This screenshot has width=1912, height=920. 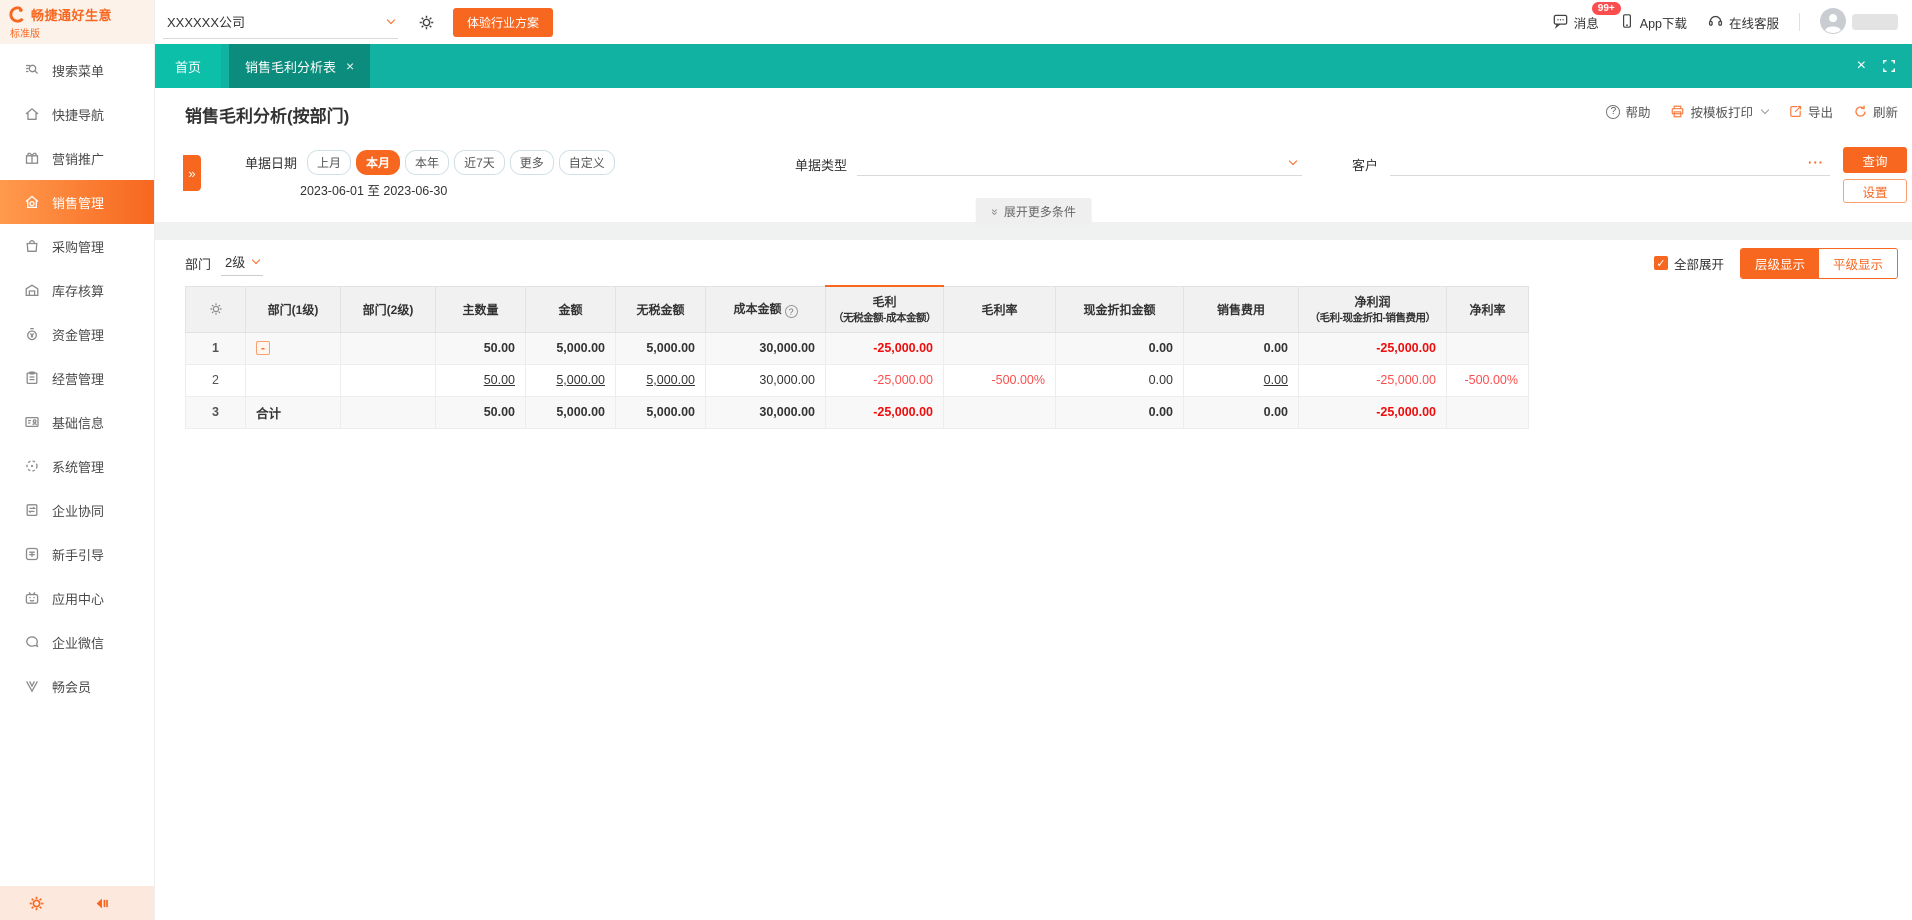 What do you see at coordinates (1275, 380) in the screenshot?
I see `expense-drilldown-link: 0.00` at bounding box center [1275, 380].